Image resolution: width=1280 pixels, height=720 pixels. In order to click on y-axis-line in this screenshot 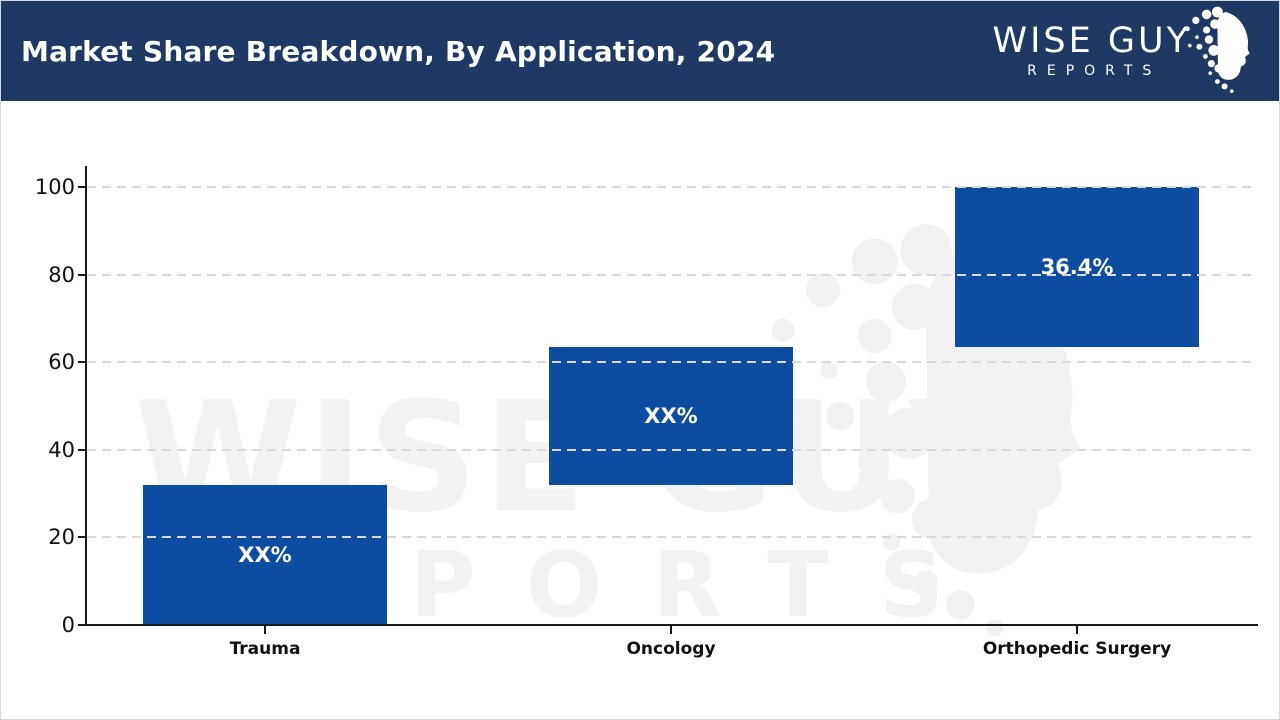, I will do `click(86, 396)`.